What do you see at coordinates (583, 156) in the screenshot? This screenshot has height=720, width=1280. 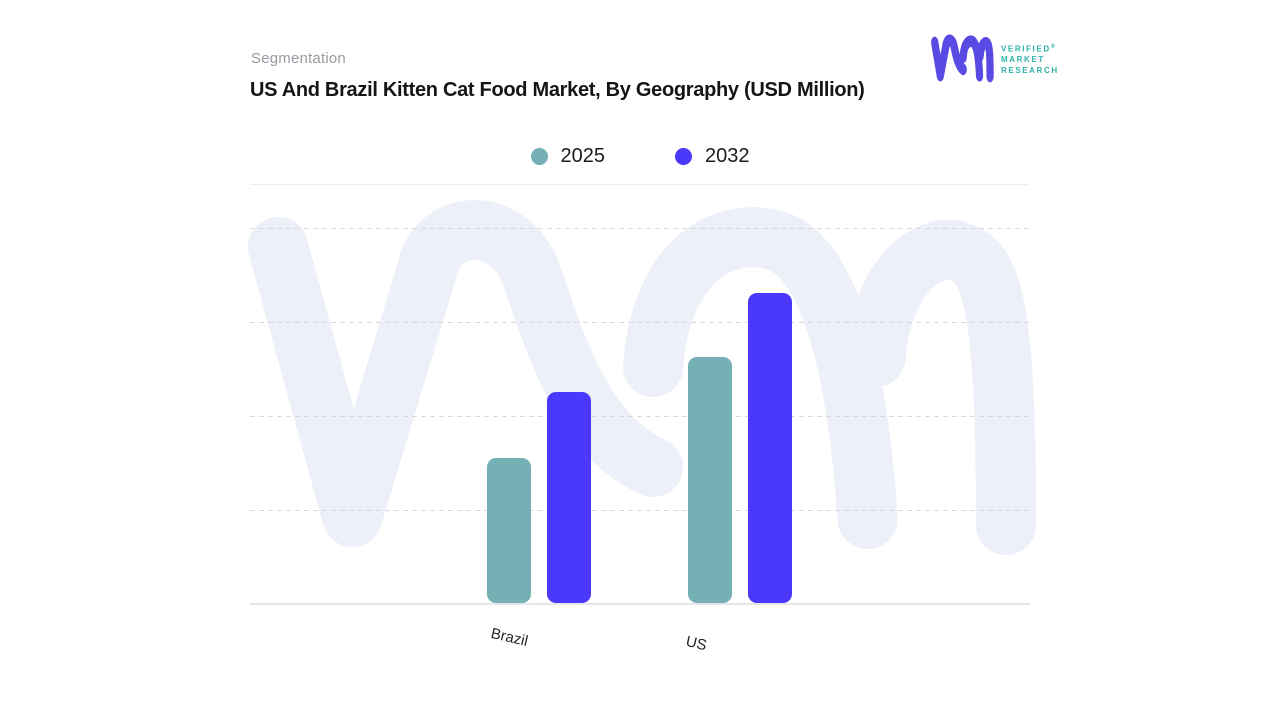 I see `legend-label-2025: 2025` at bounding box center [583, 156].